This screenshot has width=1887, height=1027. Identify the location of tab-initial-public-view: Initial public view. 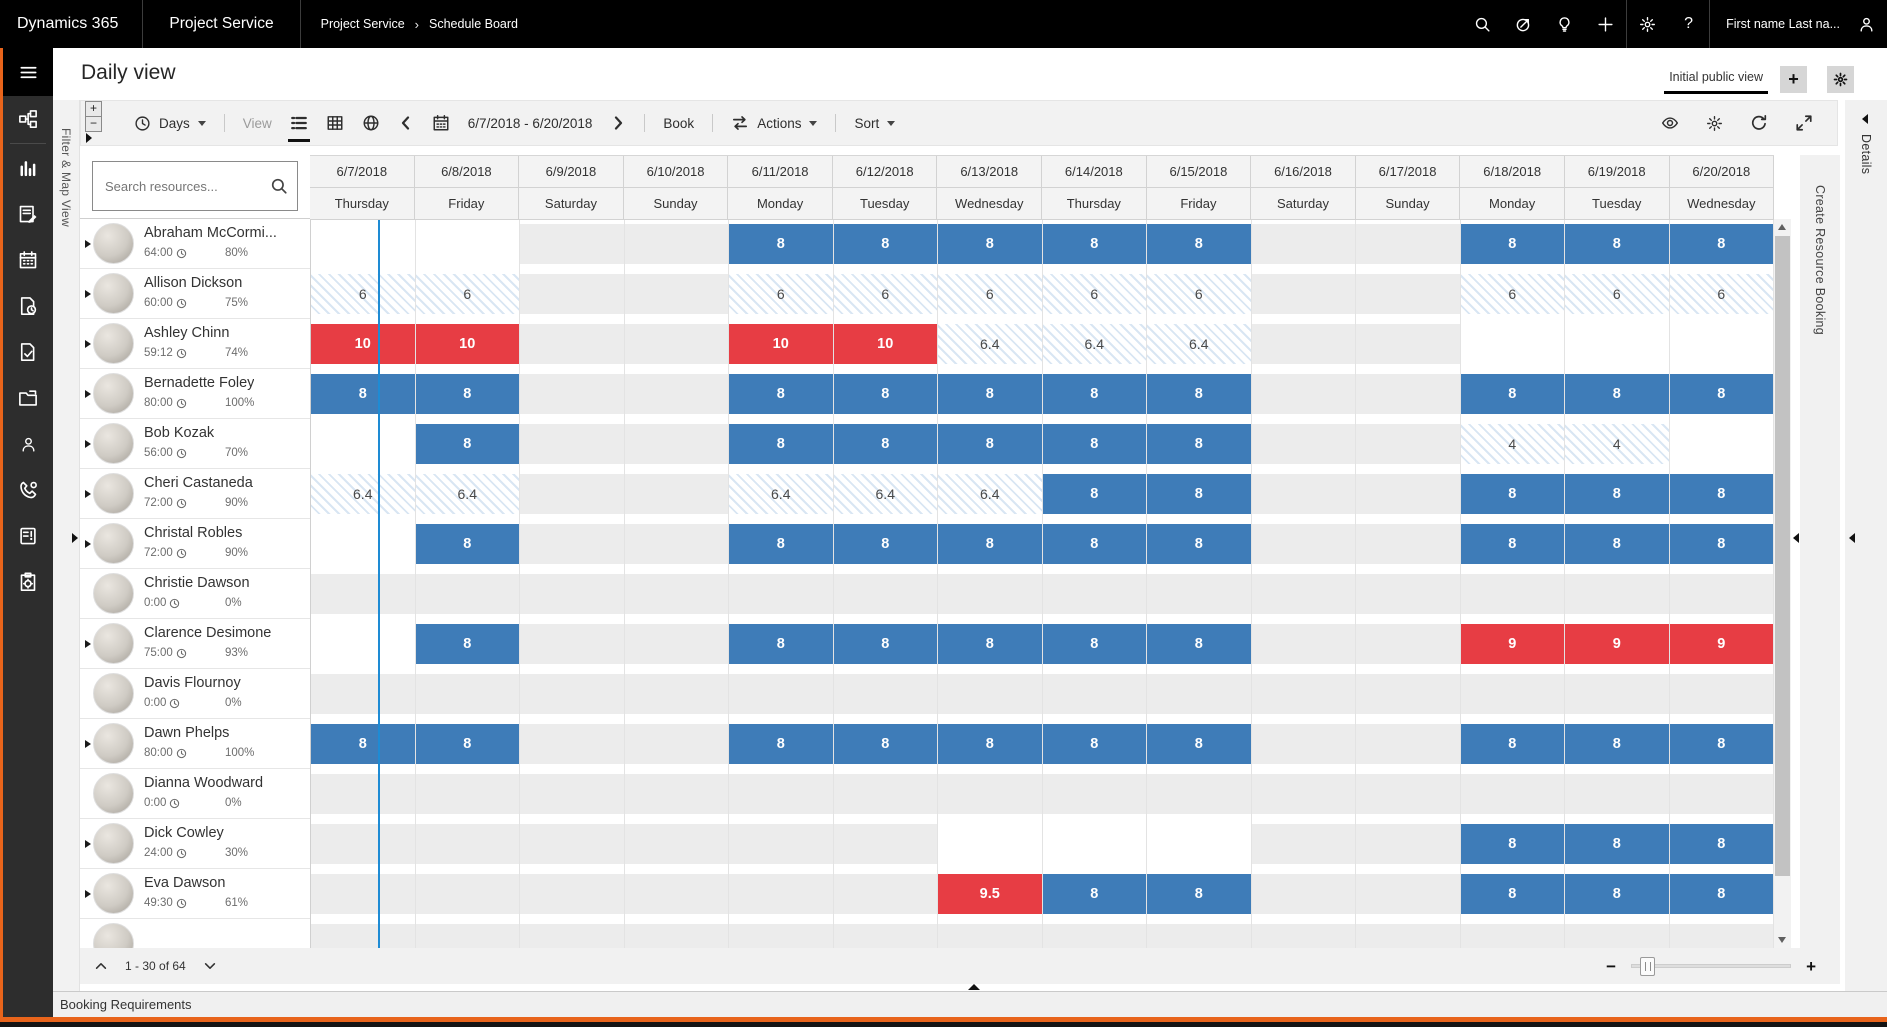
(1716, 82).